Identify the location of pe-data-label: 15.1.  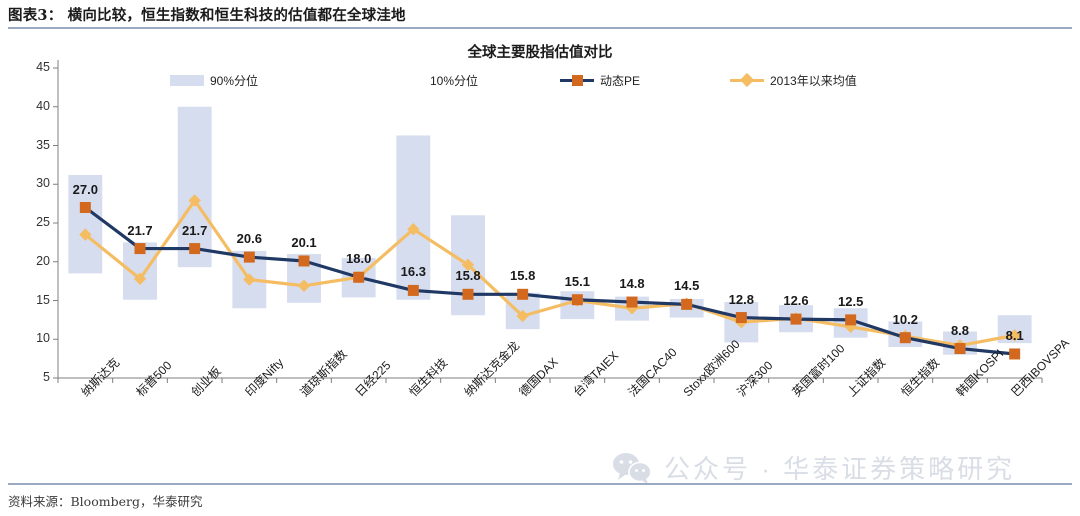
(577, 281).